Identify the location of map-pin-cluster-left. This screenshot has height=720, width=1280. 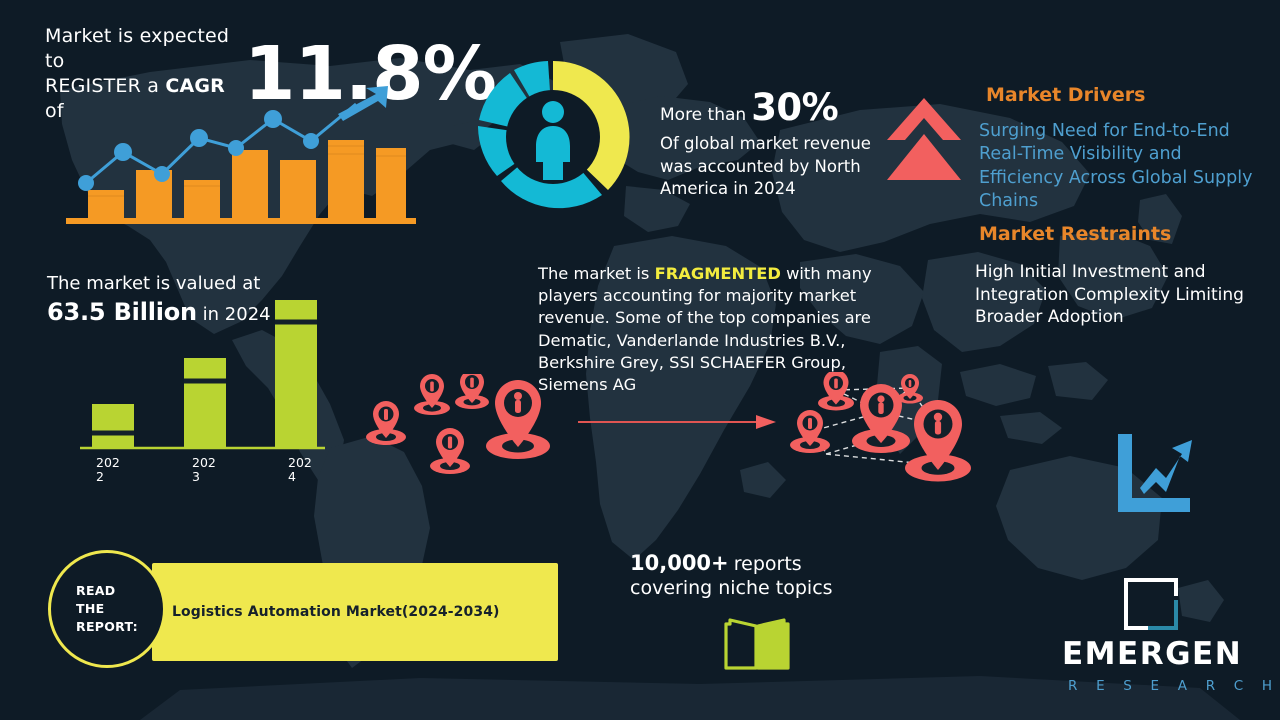
(458, 424).